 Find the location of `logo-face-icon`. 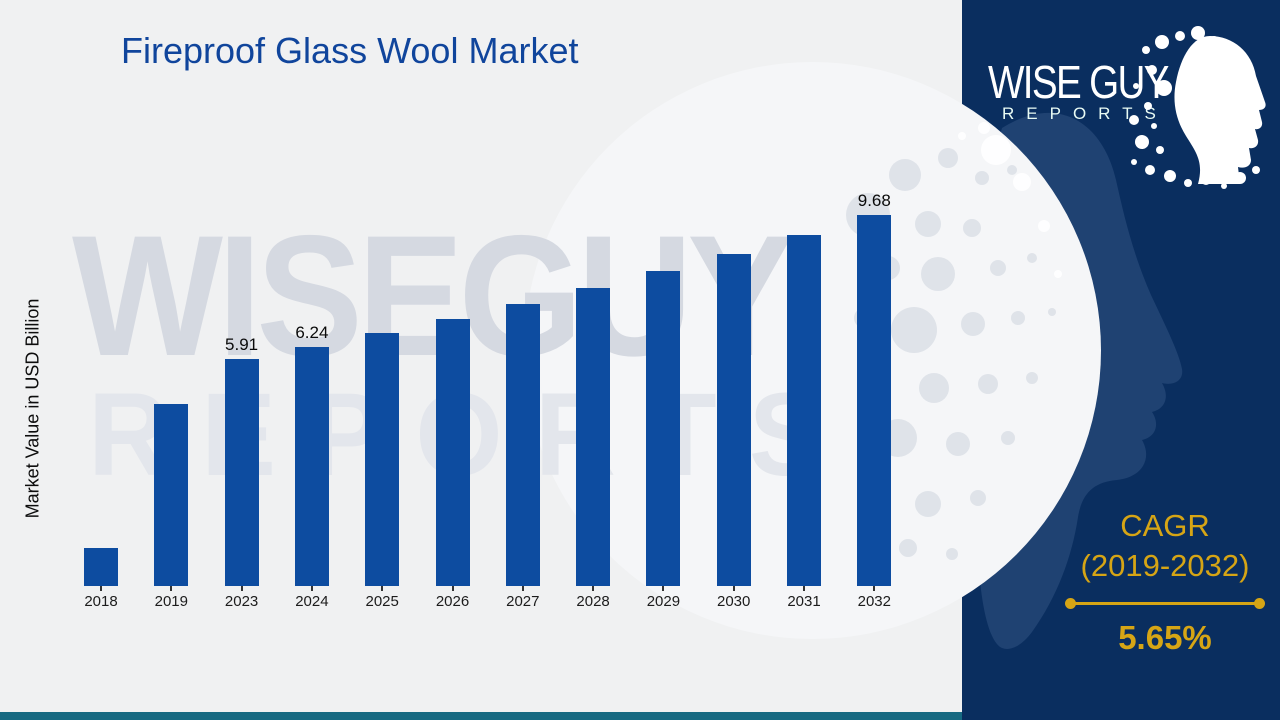

logo-face-icon is located at coordinates (1220, 110).